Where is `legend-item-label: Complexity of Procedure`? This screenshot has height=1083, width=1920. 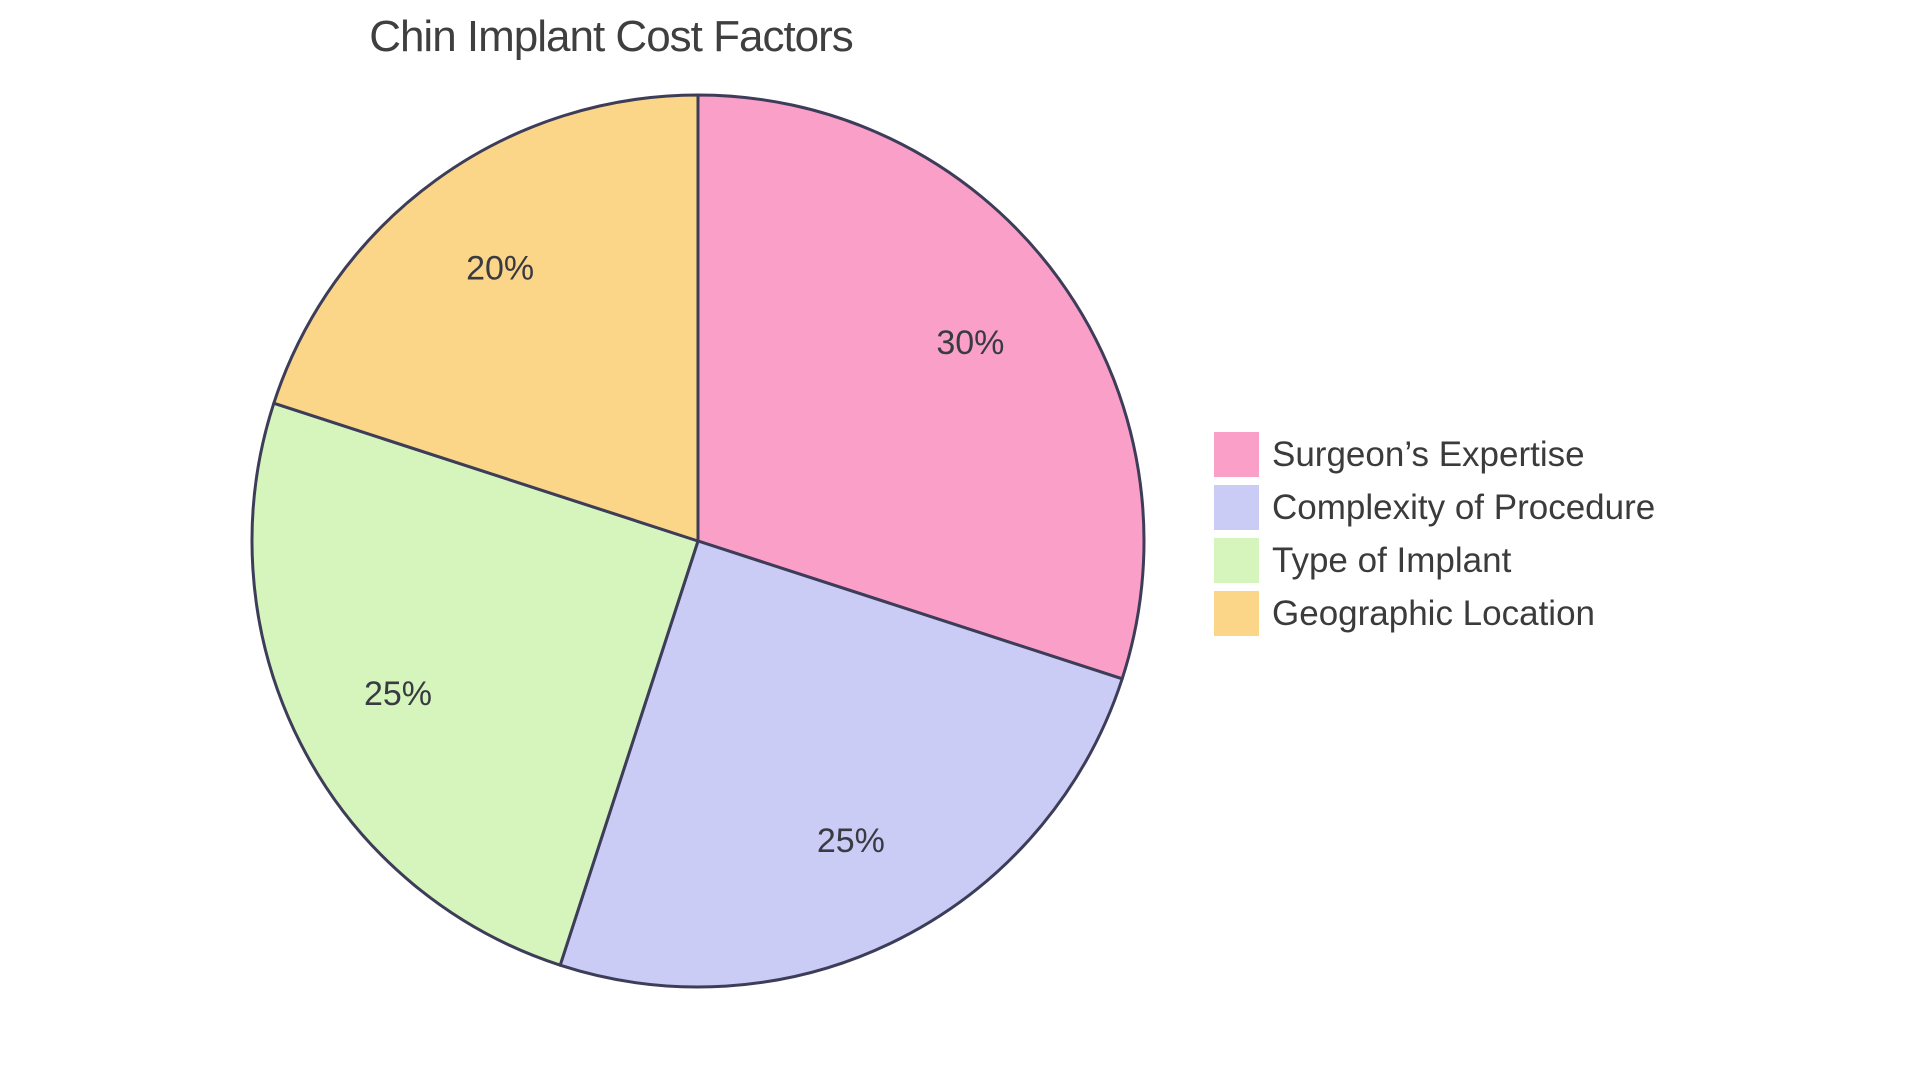
legend-item-label: Complexity of Procedure is located at coordinates (1464, 507).